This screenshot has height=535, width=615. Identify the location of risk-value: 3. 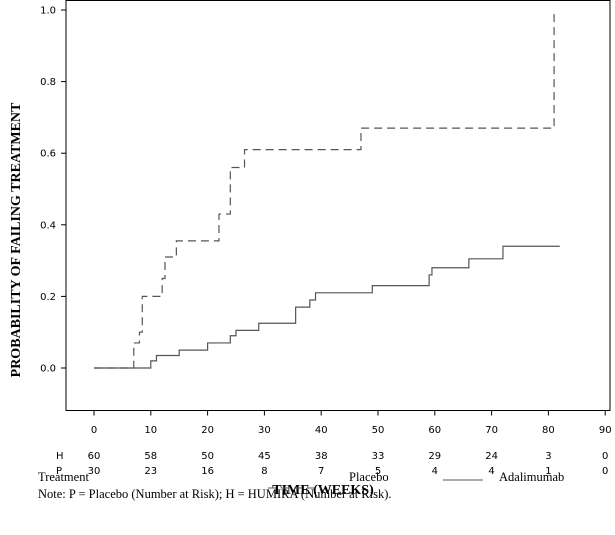
(548, 456).